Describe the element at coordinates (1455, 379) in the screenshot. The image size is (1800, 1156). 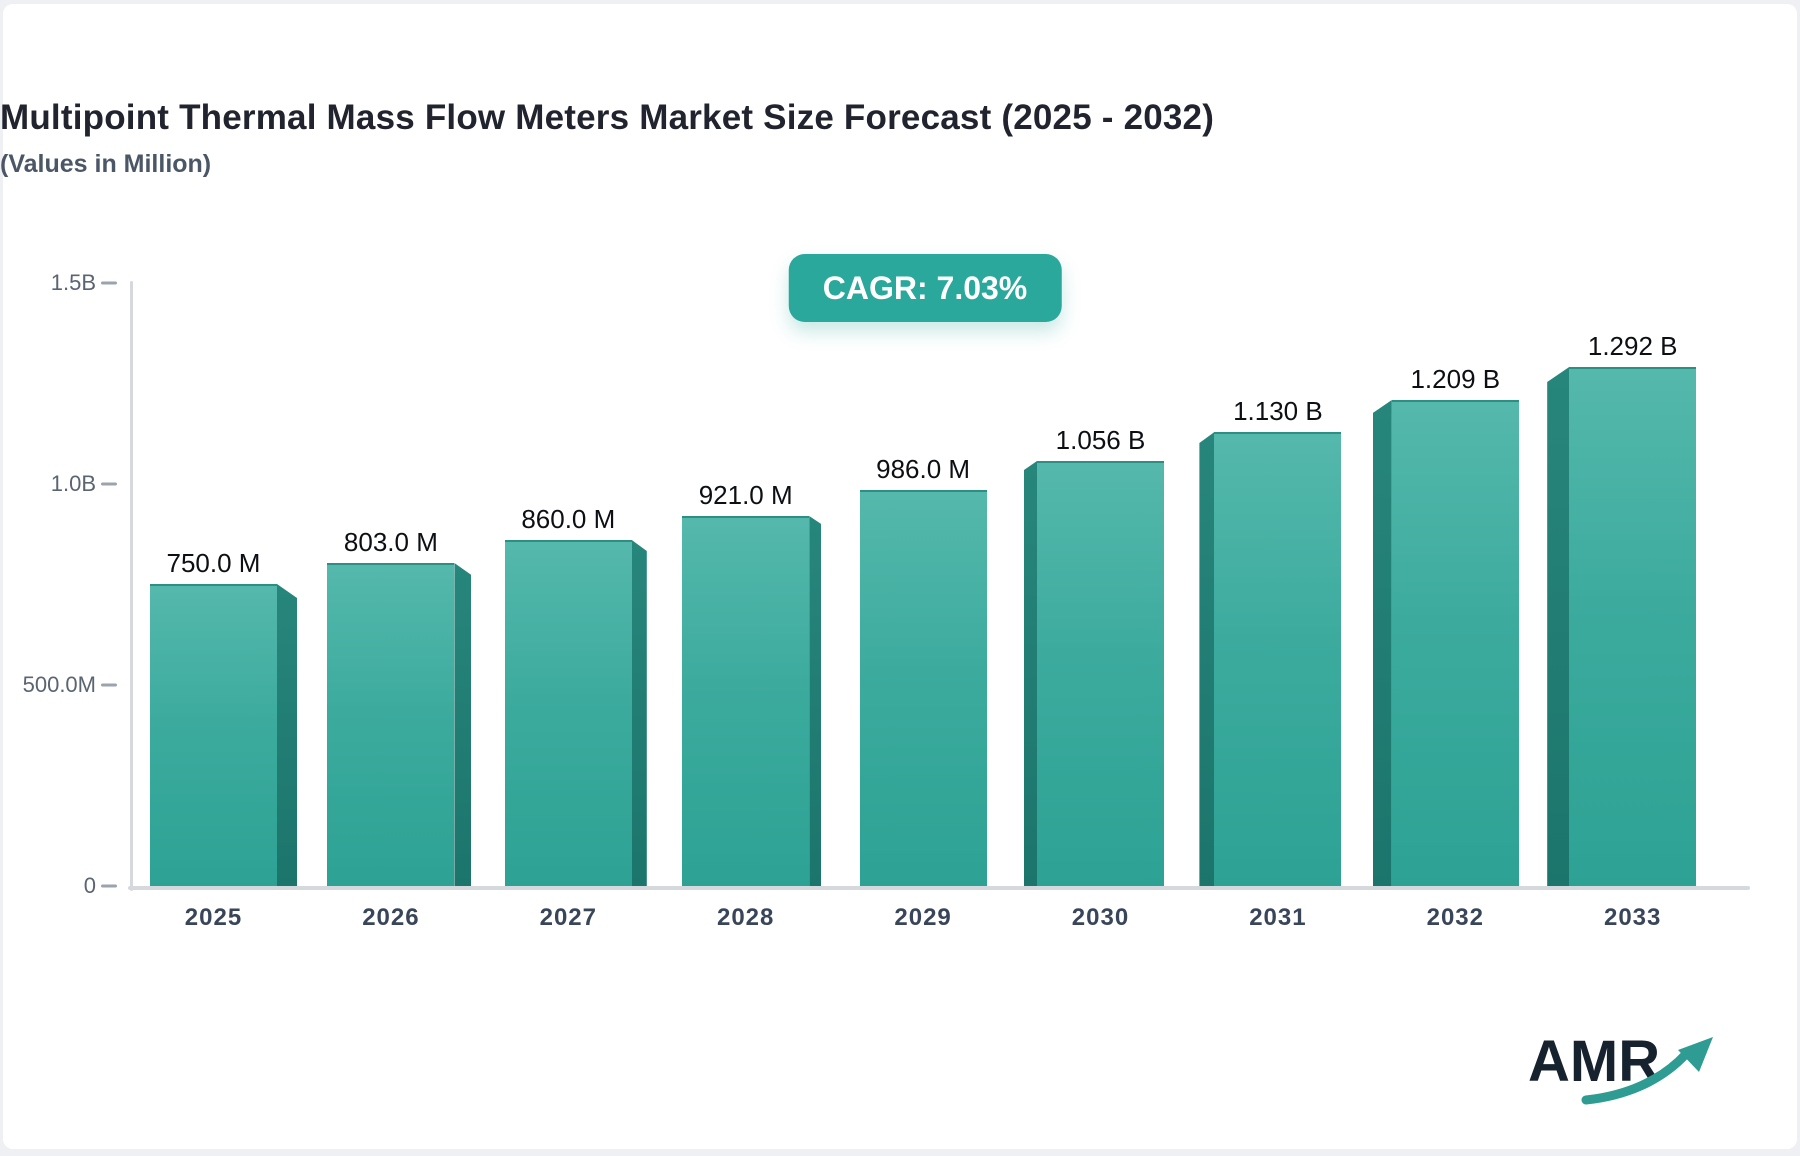
I see `bar-value-label: 1.209 B` at that location.